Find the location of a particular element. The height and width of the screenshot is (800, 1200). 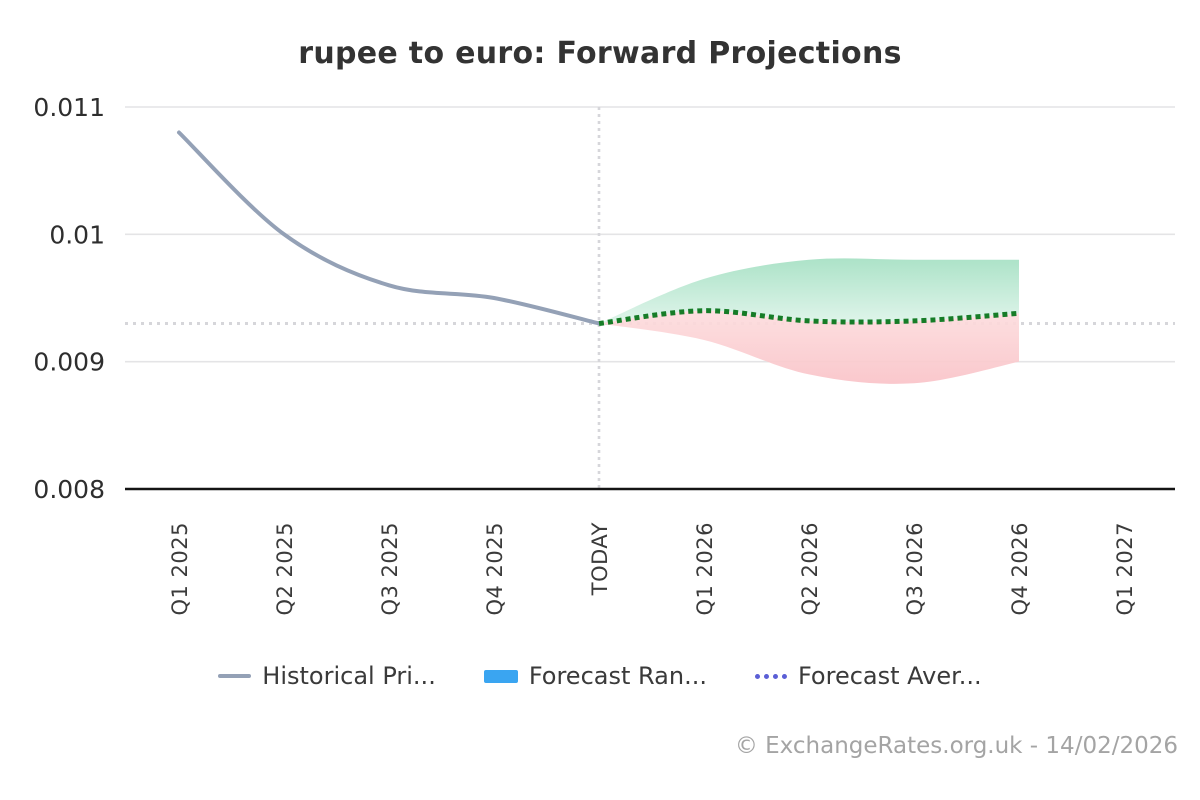

historical-price-line is located at coordinates (389, 228).